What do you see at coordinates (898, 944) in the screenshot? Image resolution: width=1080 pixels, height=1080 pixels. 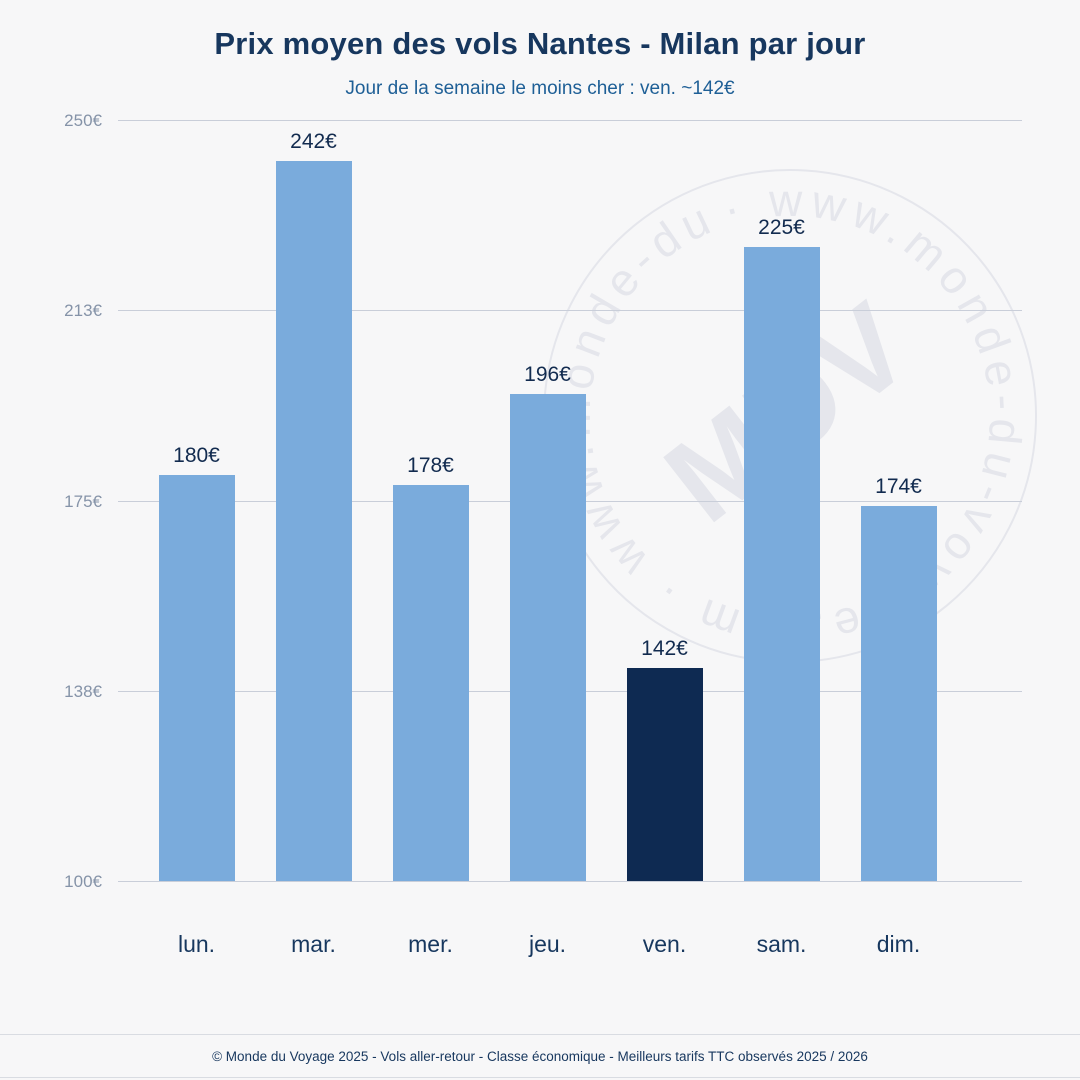 I see `x-tick-label: dim.` at bounding box center [898, 944].